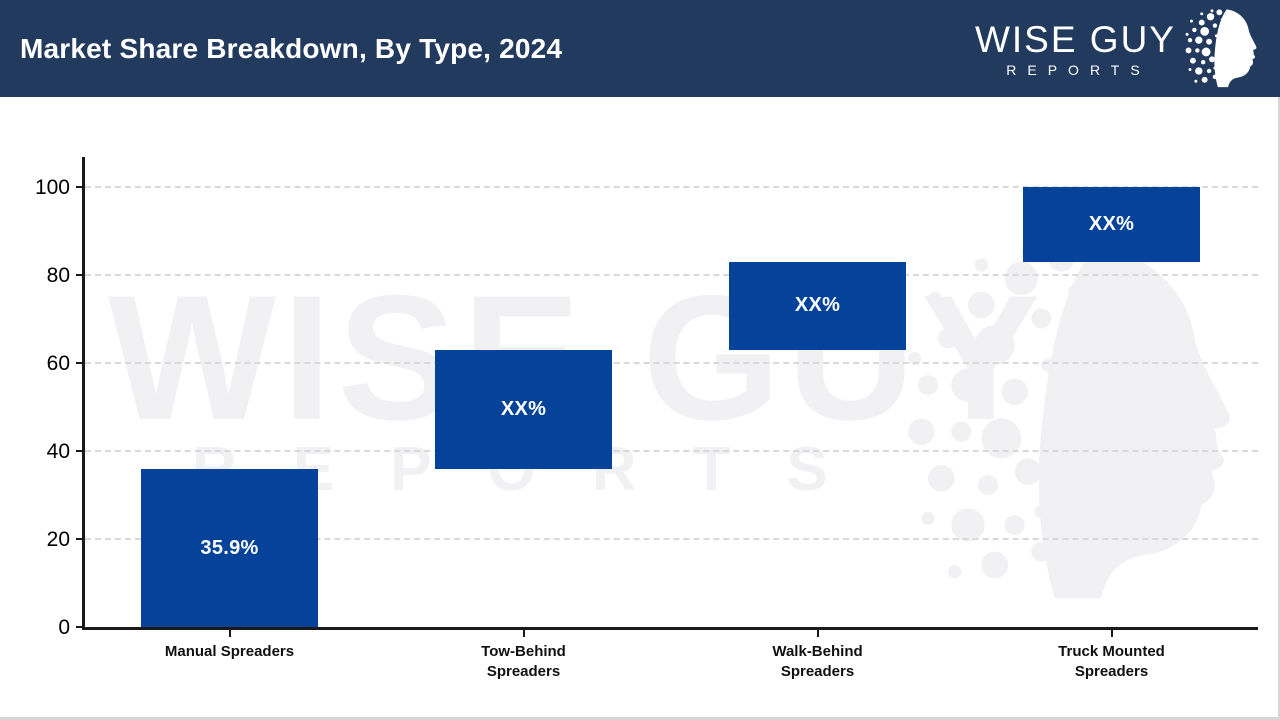 This screenshot has width=1280, height=720. What do you see at coordinates (64, 627) in the screenshot?
I see `y-tick-label: 0` at bounding box center [64, 627].